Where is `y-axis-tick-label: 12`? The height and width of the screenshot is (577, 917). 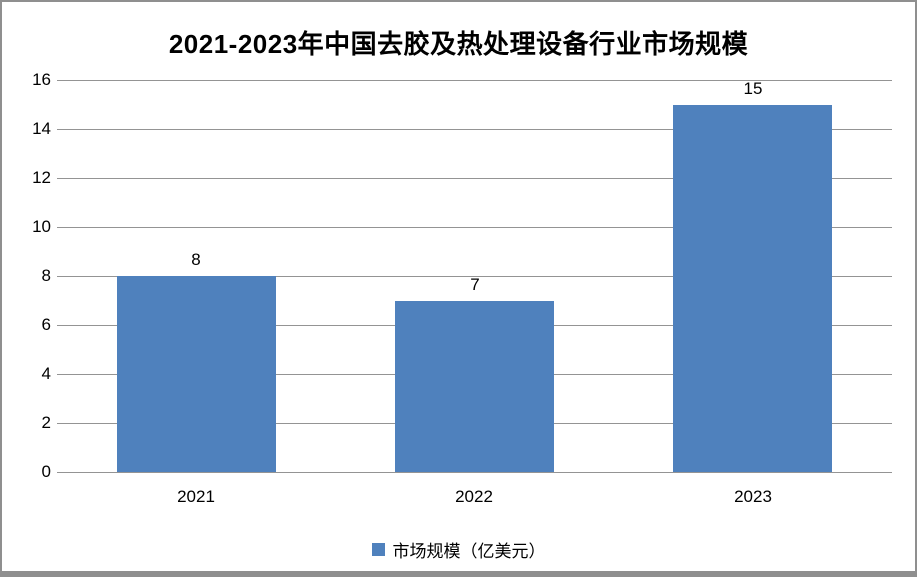
y-axis-tick-label: 12 is located at coordinates (41, 177).